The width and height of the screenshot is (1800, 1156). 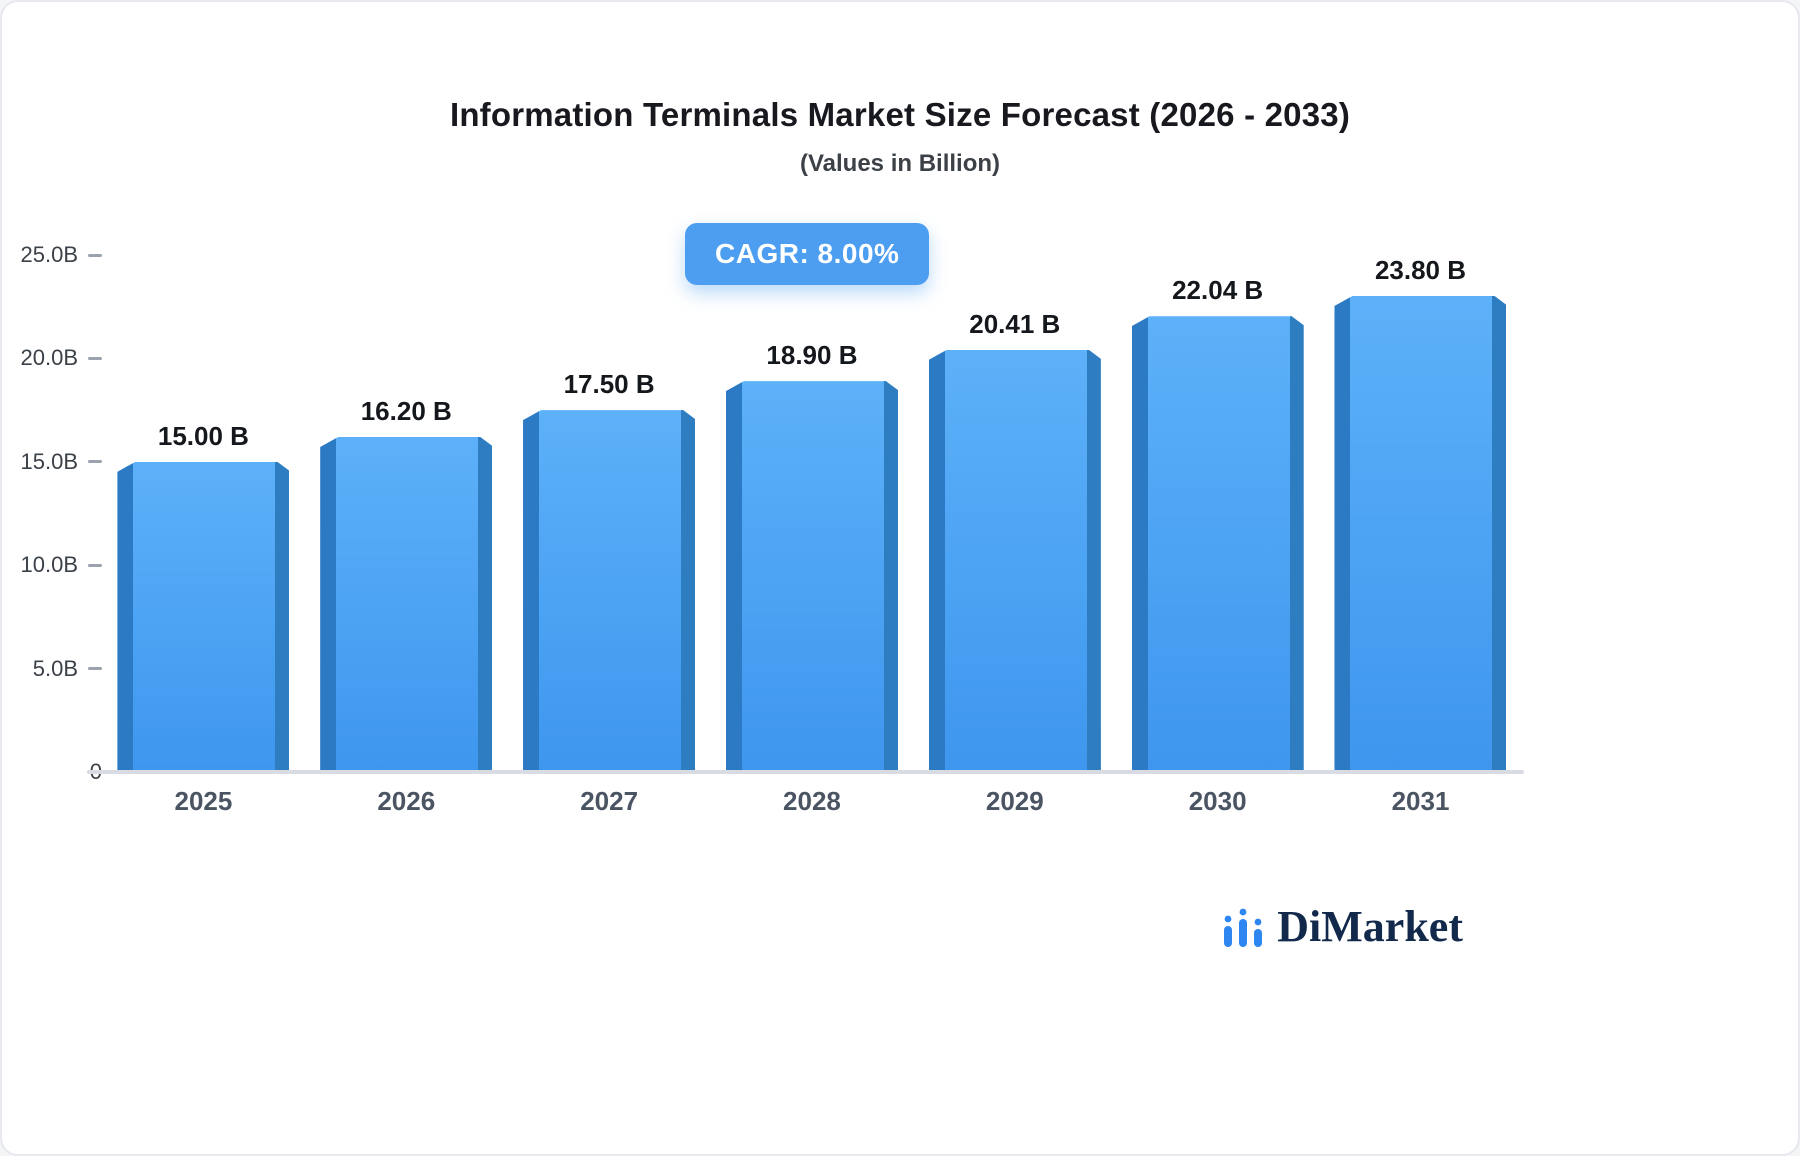 I want to click on y-tick: 20.0B, so click(x=61, y=358).